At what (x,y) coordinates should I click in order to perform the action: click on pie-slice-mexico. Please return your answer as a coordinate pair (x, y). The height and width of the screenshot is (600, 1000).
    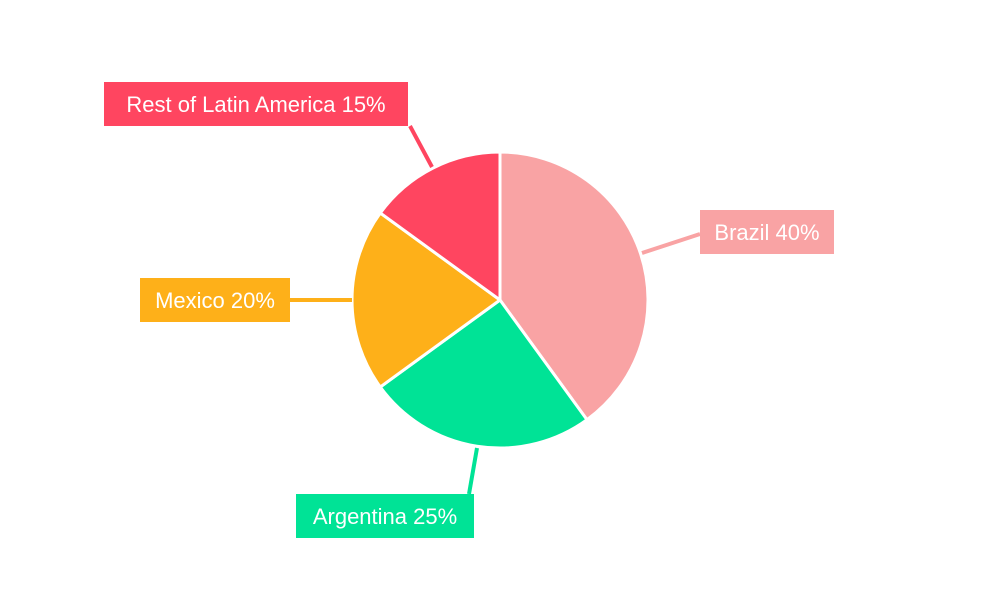
    Looking at the image, I should click on (426, 300).